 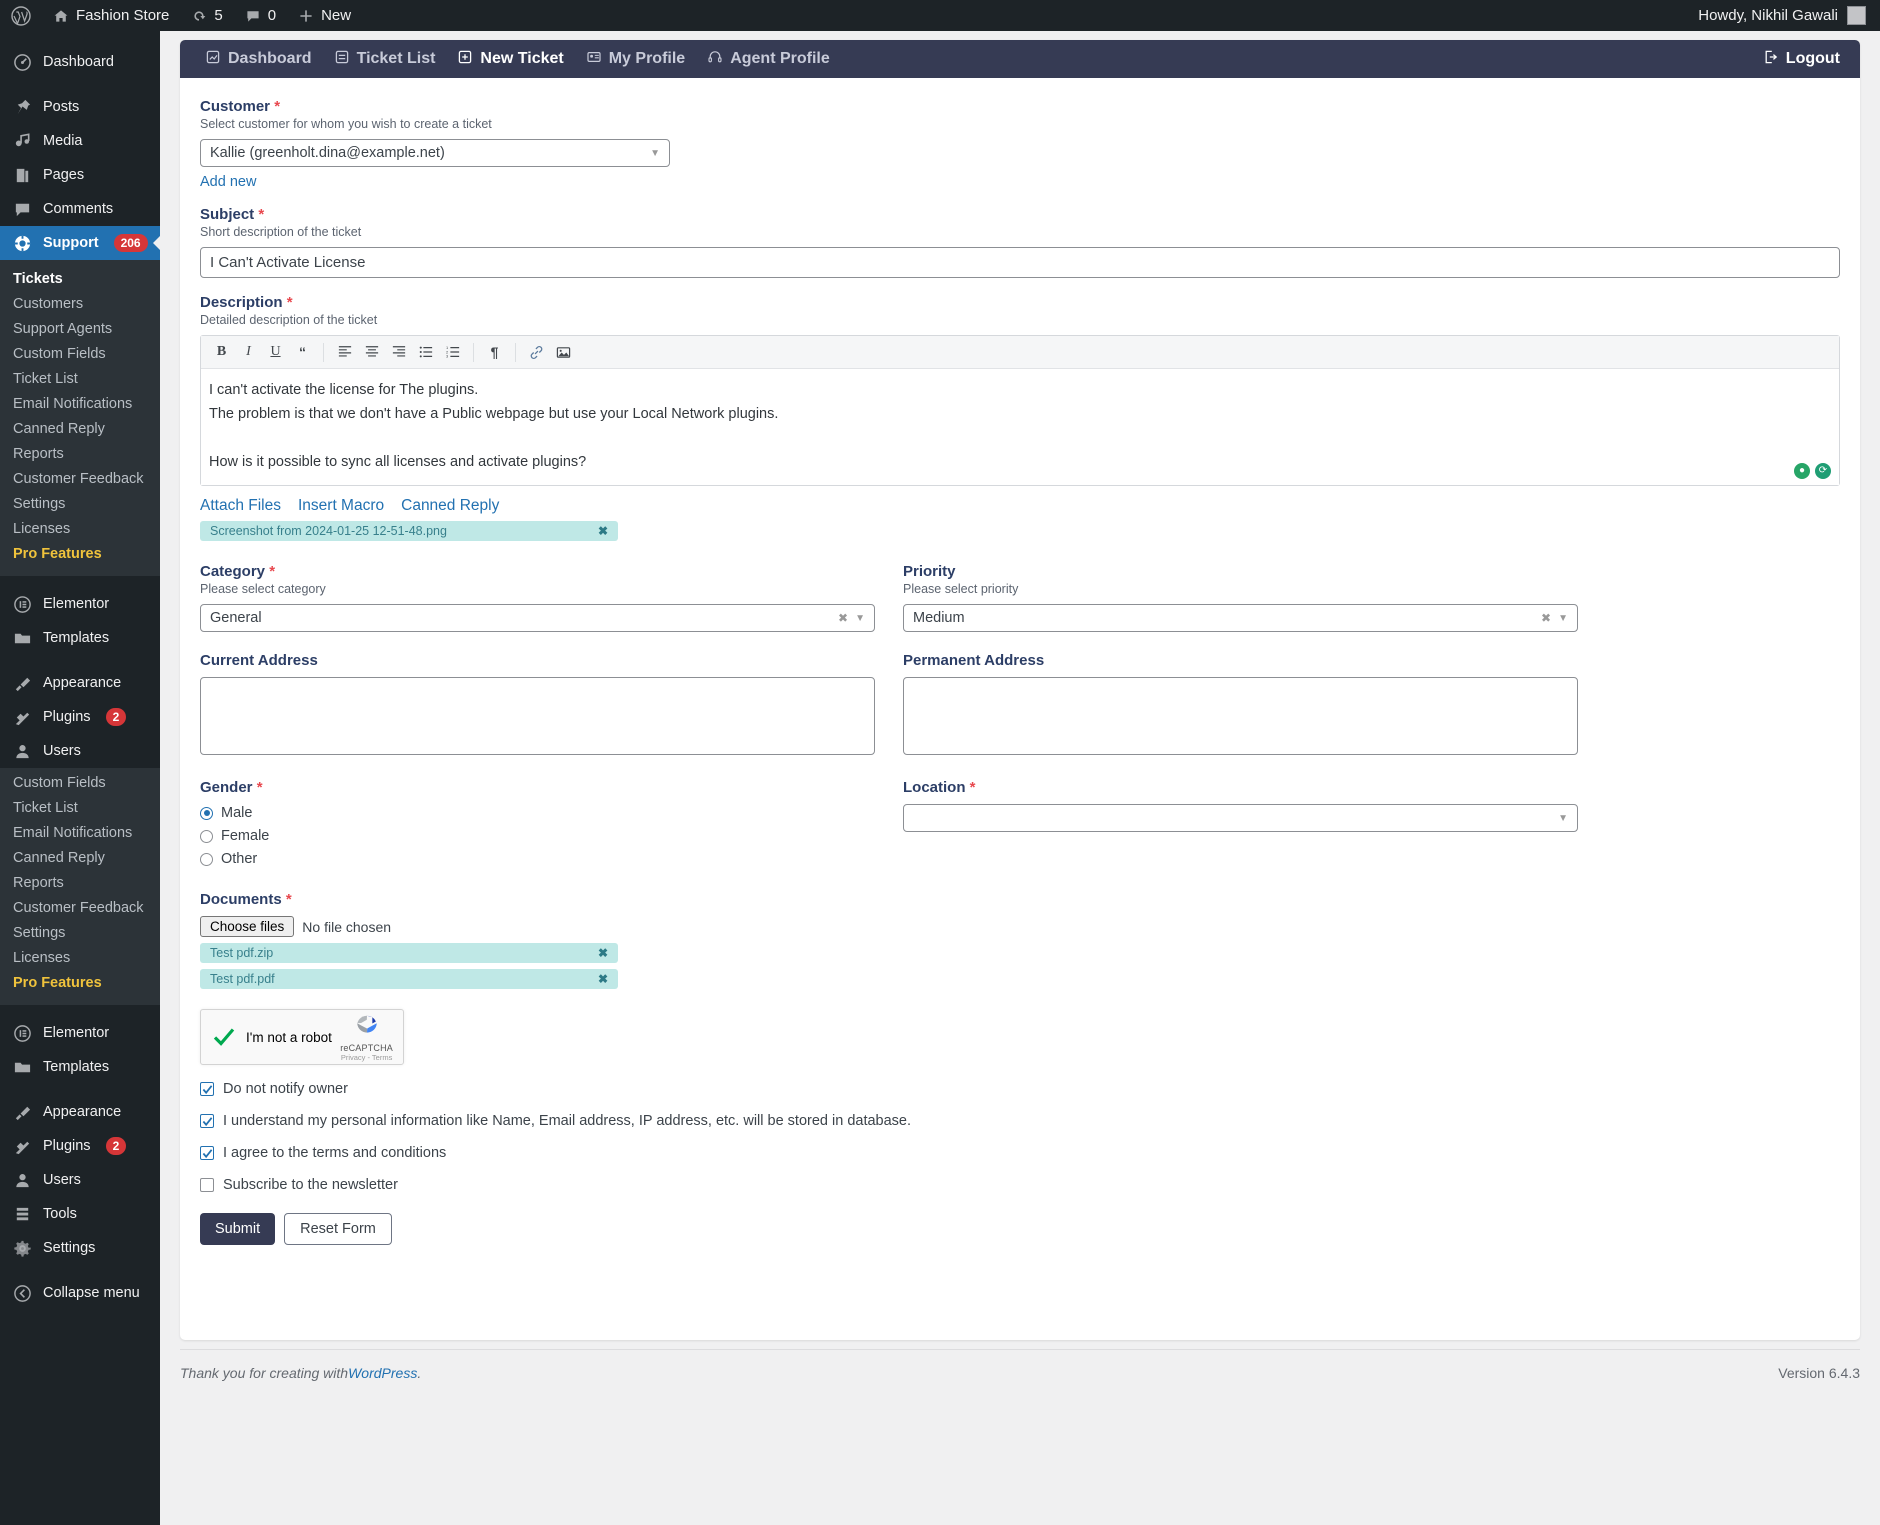 What do you see at coordinates (59, 857) in the screenshot?
I see `submenu2-item-canned-reply: Canned Reply` at bounding box center [59, 857].